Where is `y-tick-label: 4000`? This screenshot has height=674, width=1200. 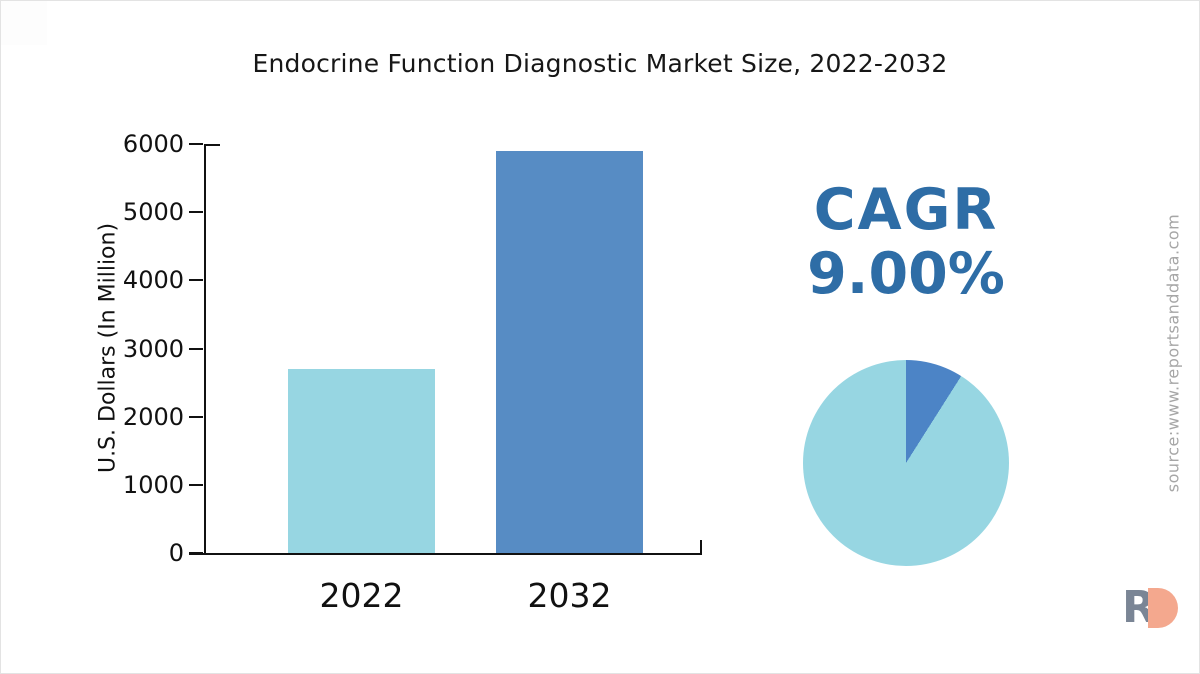
y-tick-label: 4000 is located at coordinates (153, 280).